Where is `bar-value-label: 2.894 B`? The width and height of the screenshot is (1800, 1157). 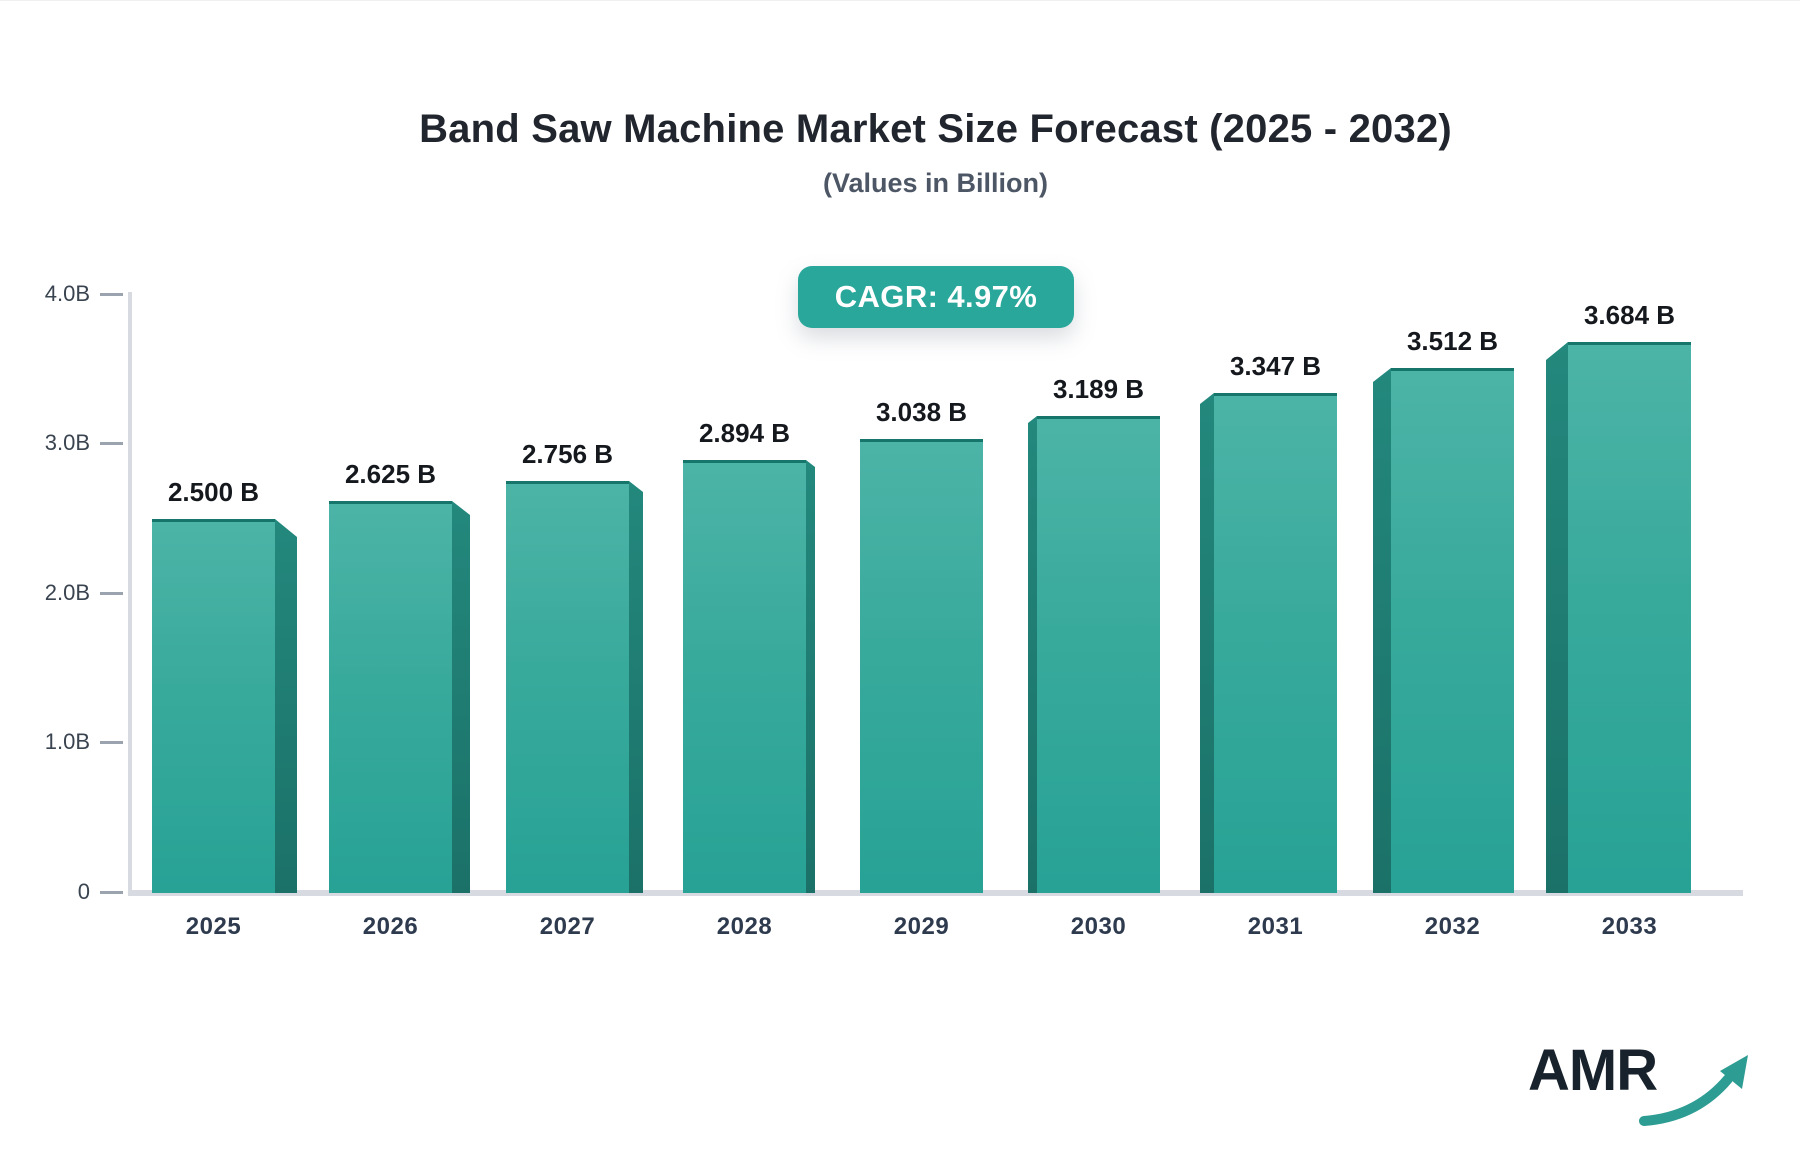 bar-value-label: 2.894 B is located at coordinates (744, 433).